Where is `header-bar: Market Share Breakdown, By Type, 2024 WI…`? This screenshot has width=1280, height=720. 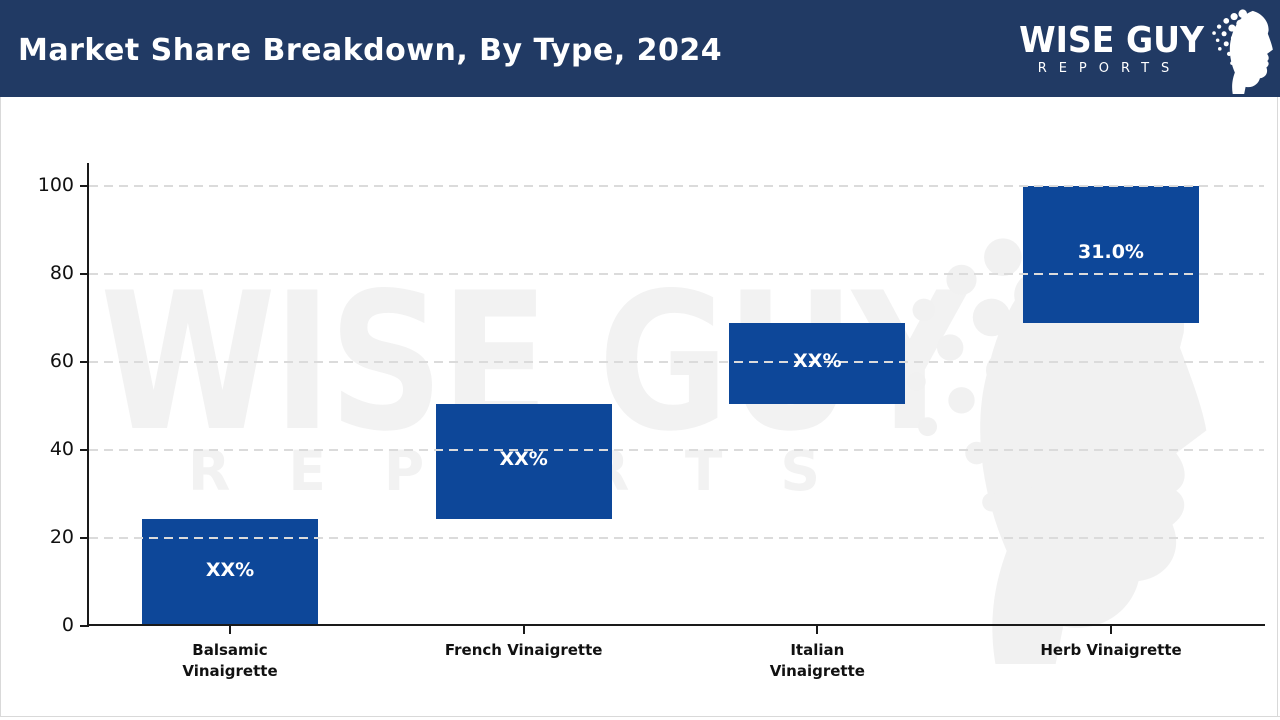 header-bar: Market Share Breakdown, By Type, 2024 WI… is located at coordinates (640, 48).